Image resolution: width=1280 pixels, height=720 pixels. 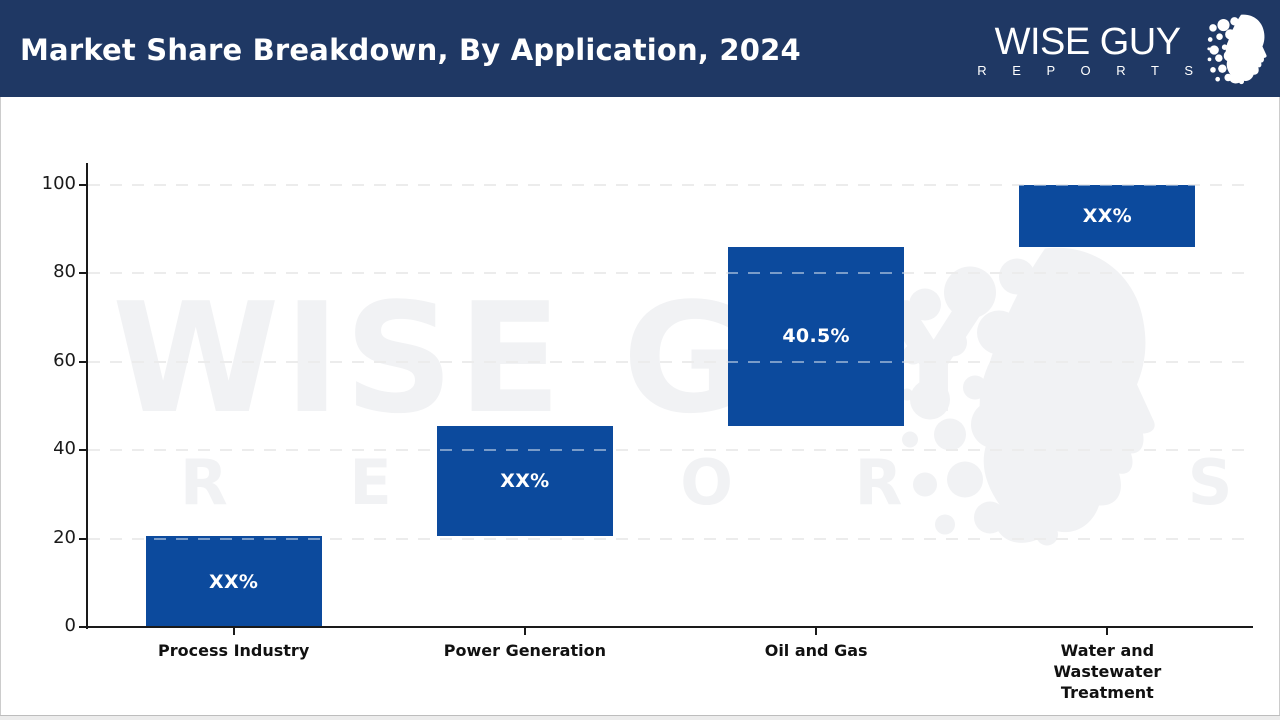 I want to click on y-tick-label: 20, so click(x=64, y=537).